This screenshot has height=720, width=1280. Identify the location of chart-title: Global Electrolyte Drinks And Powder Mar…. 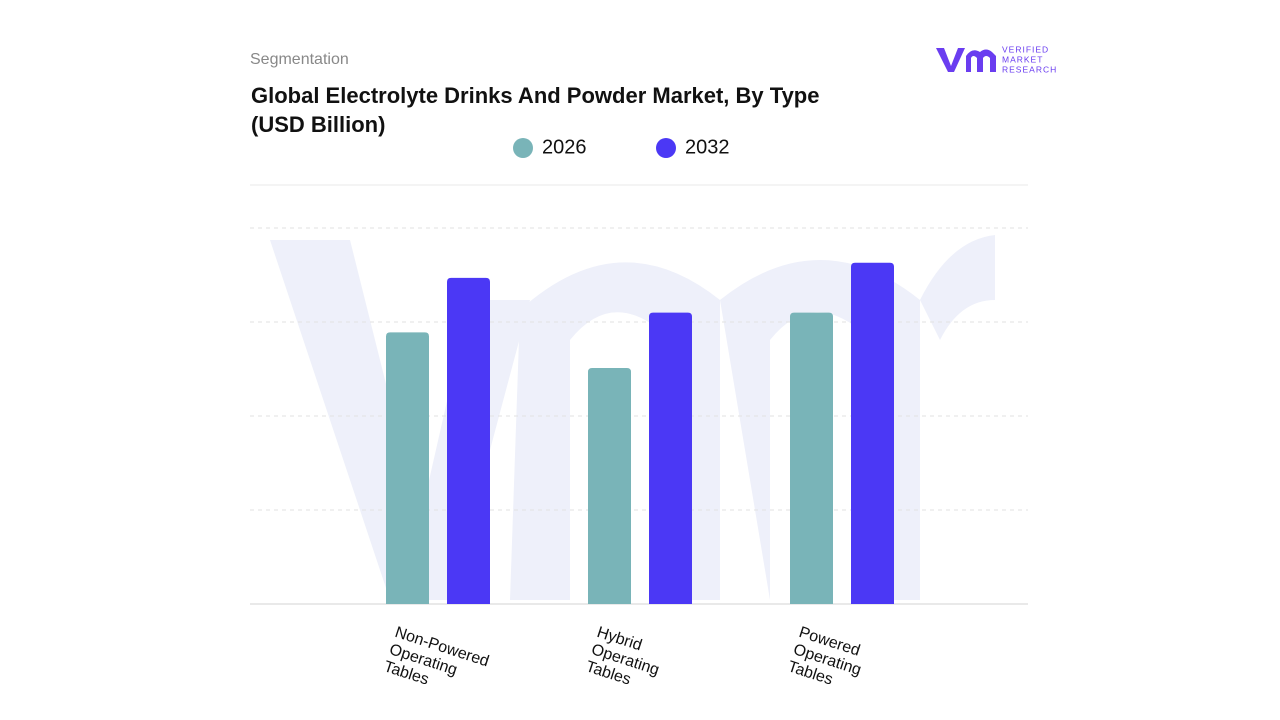
(535, 110).